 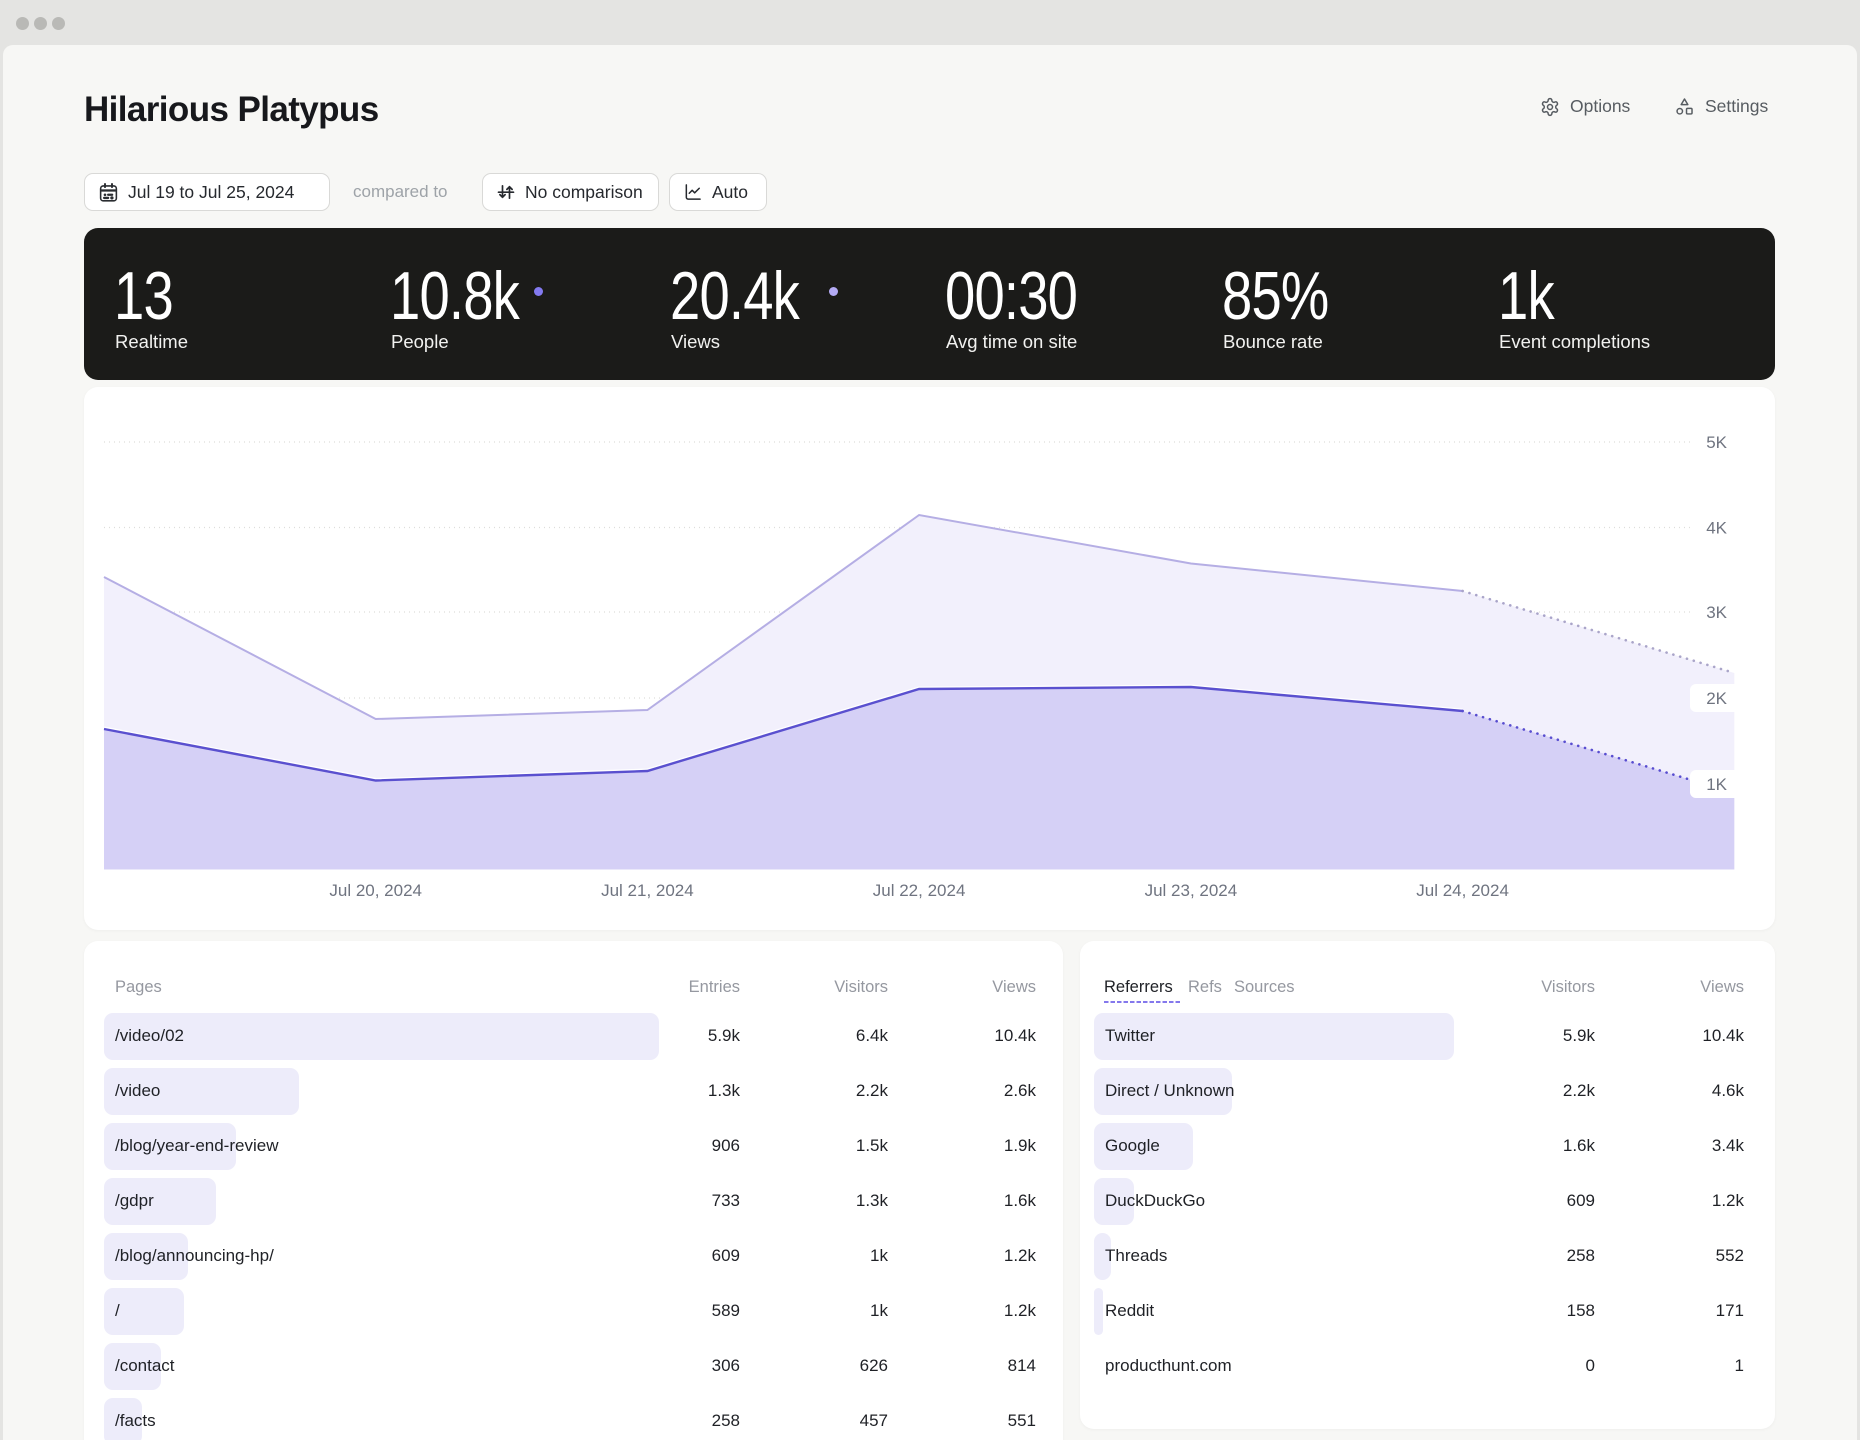 I want to click on svg-text: Jul 22, 2024, so click(x=919, y=890).